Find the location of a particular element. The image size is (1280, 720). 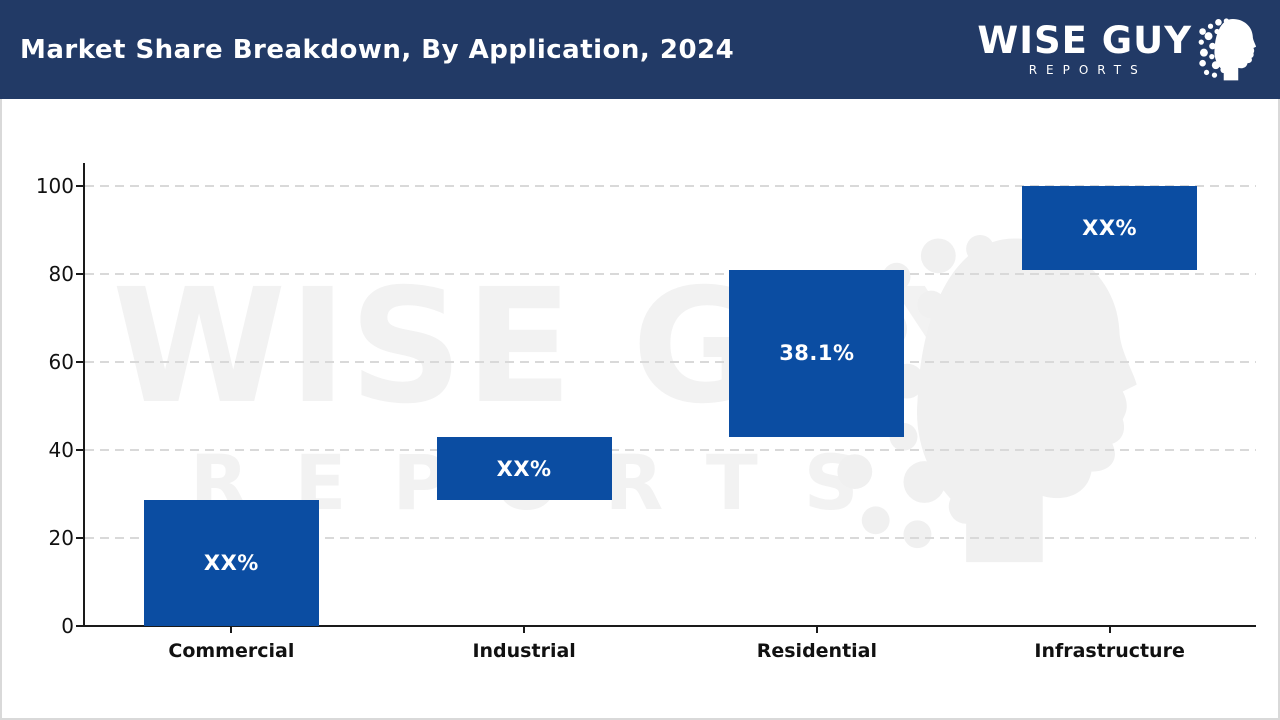

y-axis-tick-label: 80 is located at coordinates (61, 274).